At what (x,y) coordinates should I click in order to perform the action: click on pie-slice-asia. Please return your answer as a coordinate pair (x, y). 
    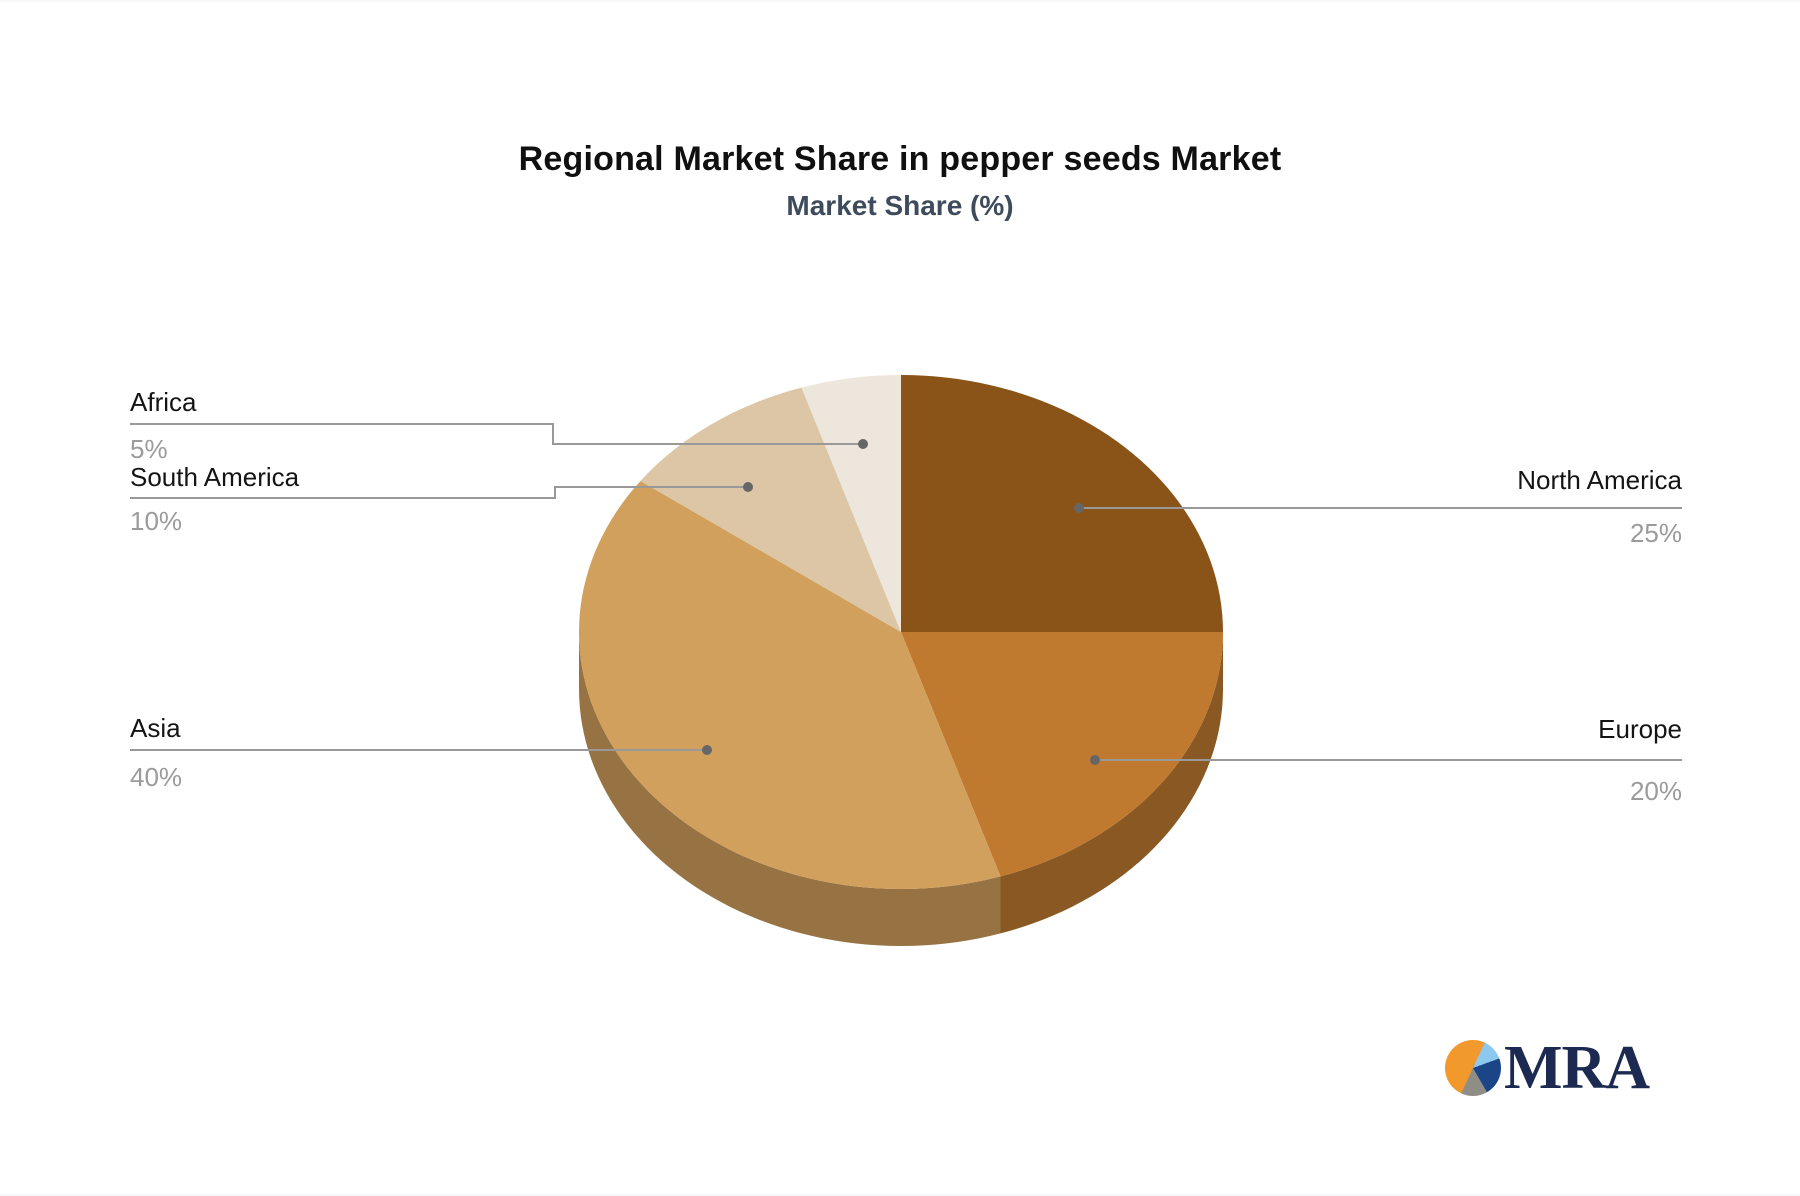
    Looking at the image, I should click on (790, 684).